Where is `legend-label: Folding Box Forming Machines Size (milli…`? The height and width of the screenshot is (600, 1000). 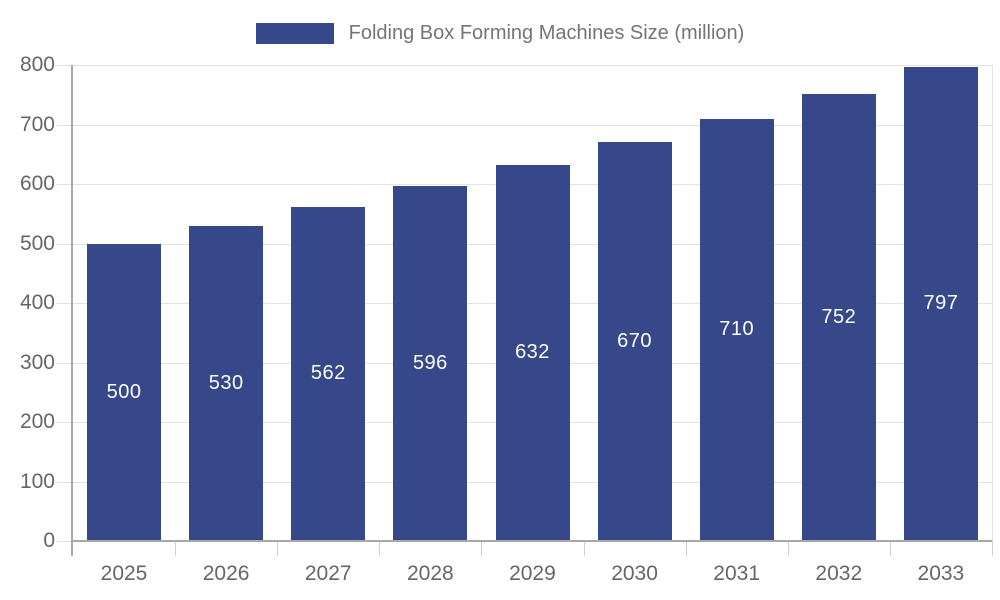
legend-label: Folding Box Forming Machines Size (milli… is located at coordinates (546, 33).